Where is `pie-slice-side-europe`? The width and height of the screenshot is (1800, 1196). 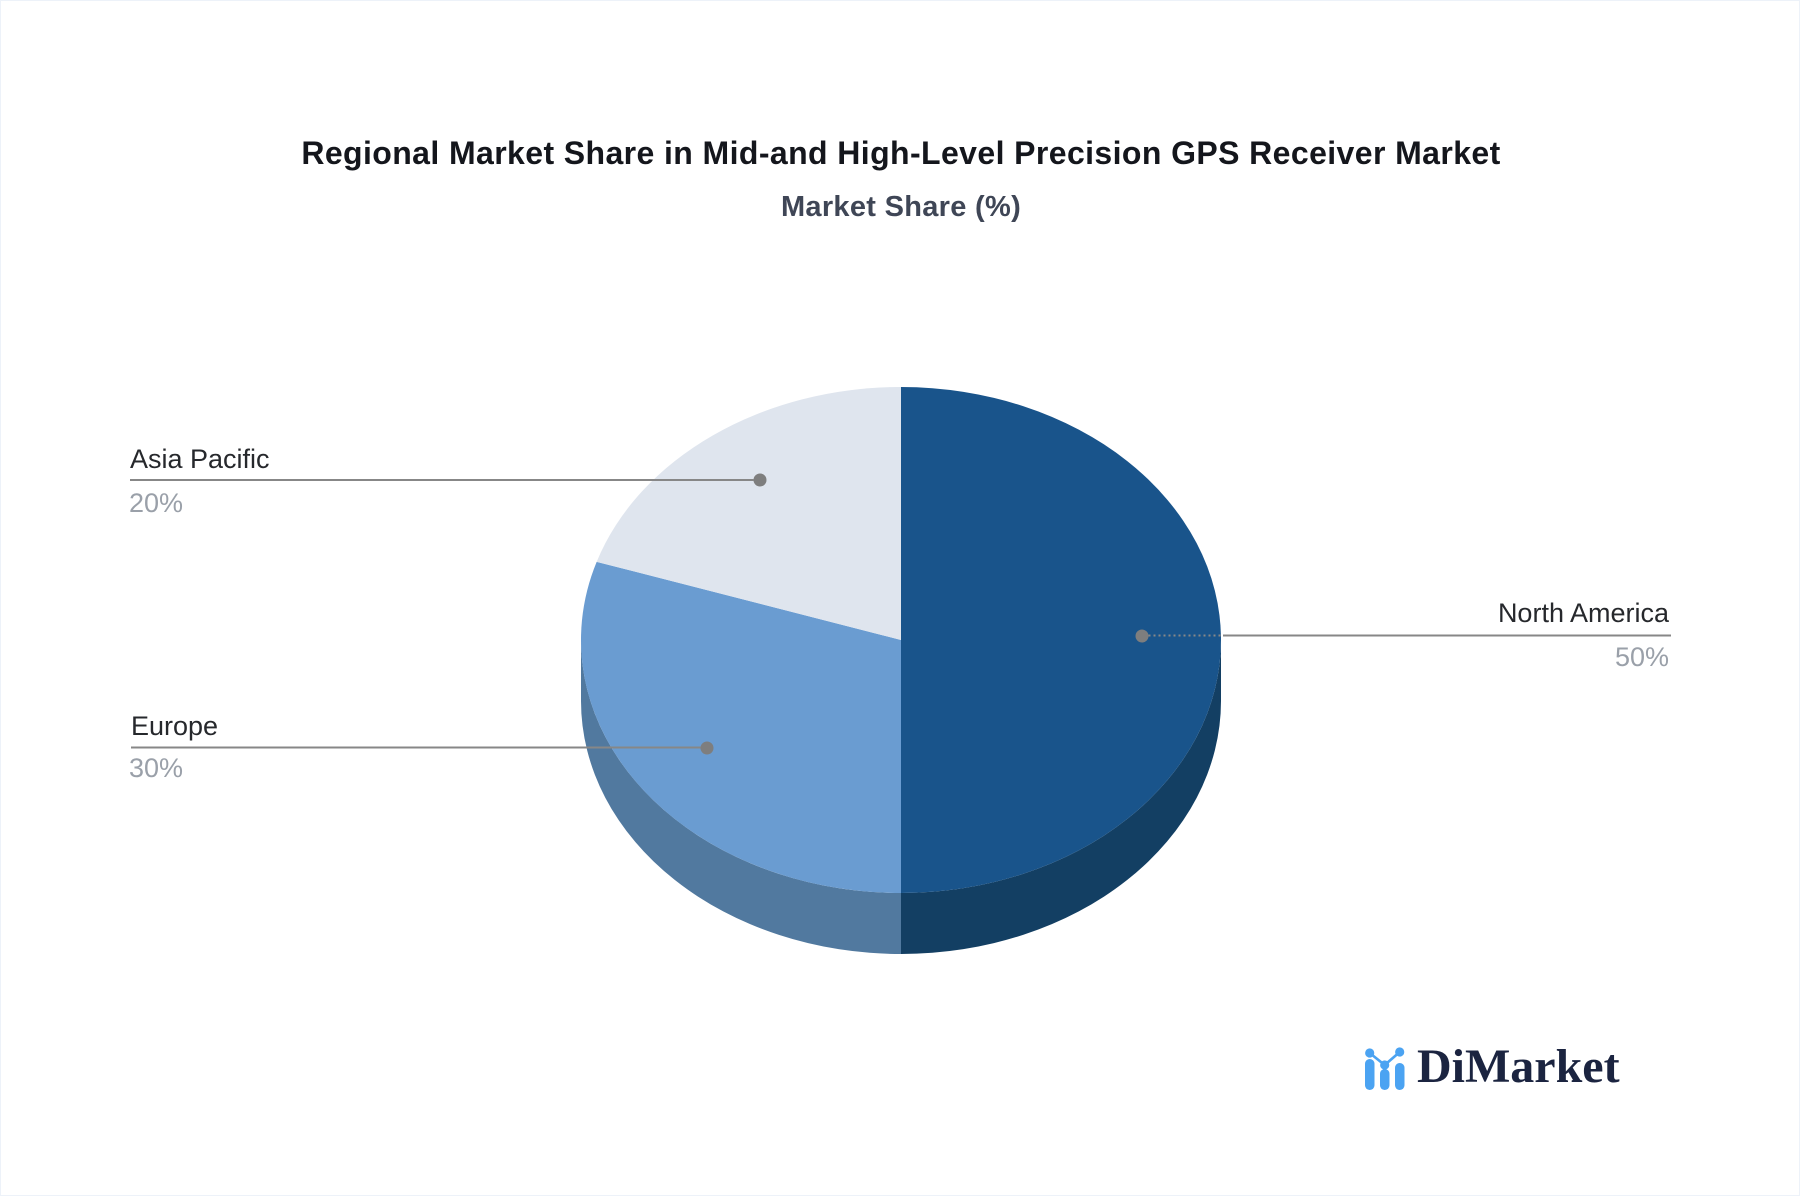
pie-slice-side-europe is located at coordinates (741, 797).